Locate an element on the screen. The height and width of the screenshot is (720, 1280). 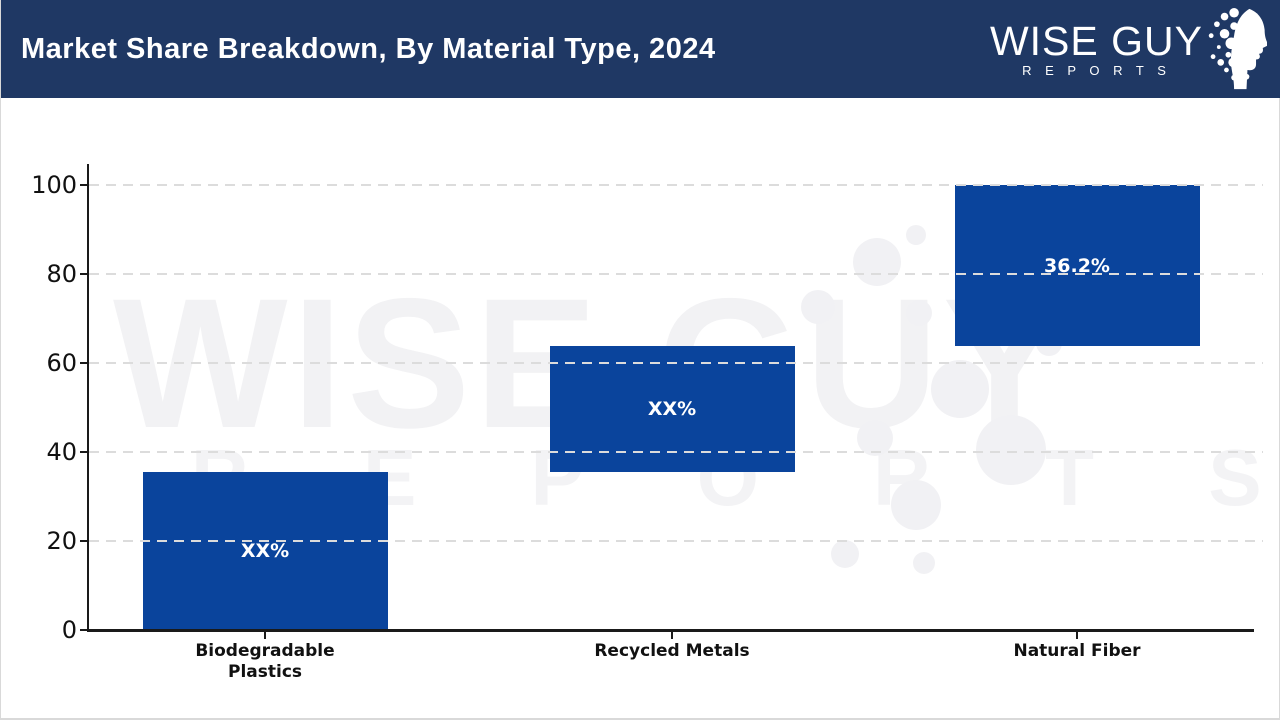
y-tick-label-0: 0 is located at coordinates (69, 630).